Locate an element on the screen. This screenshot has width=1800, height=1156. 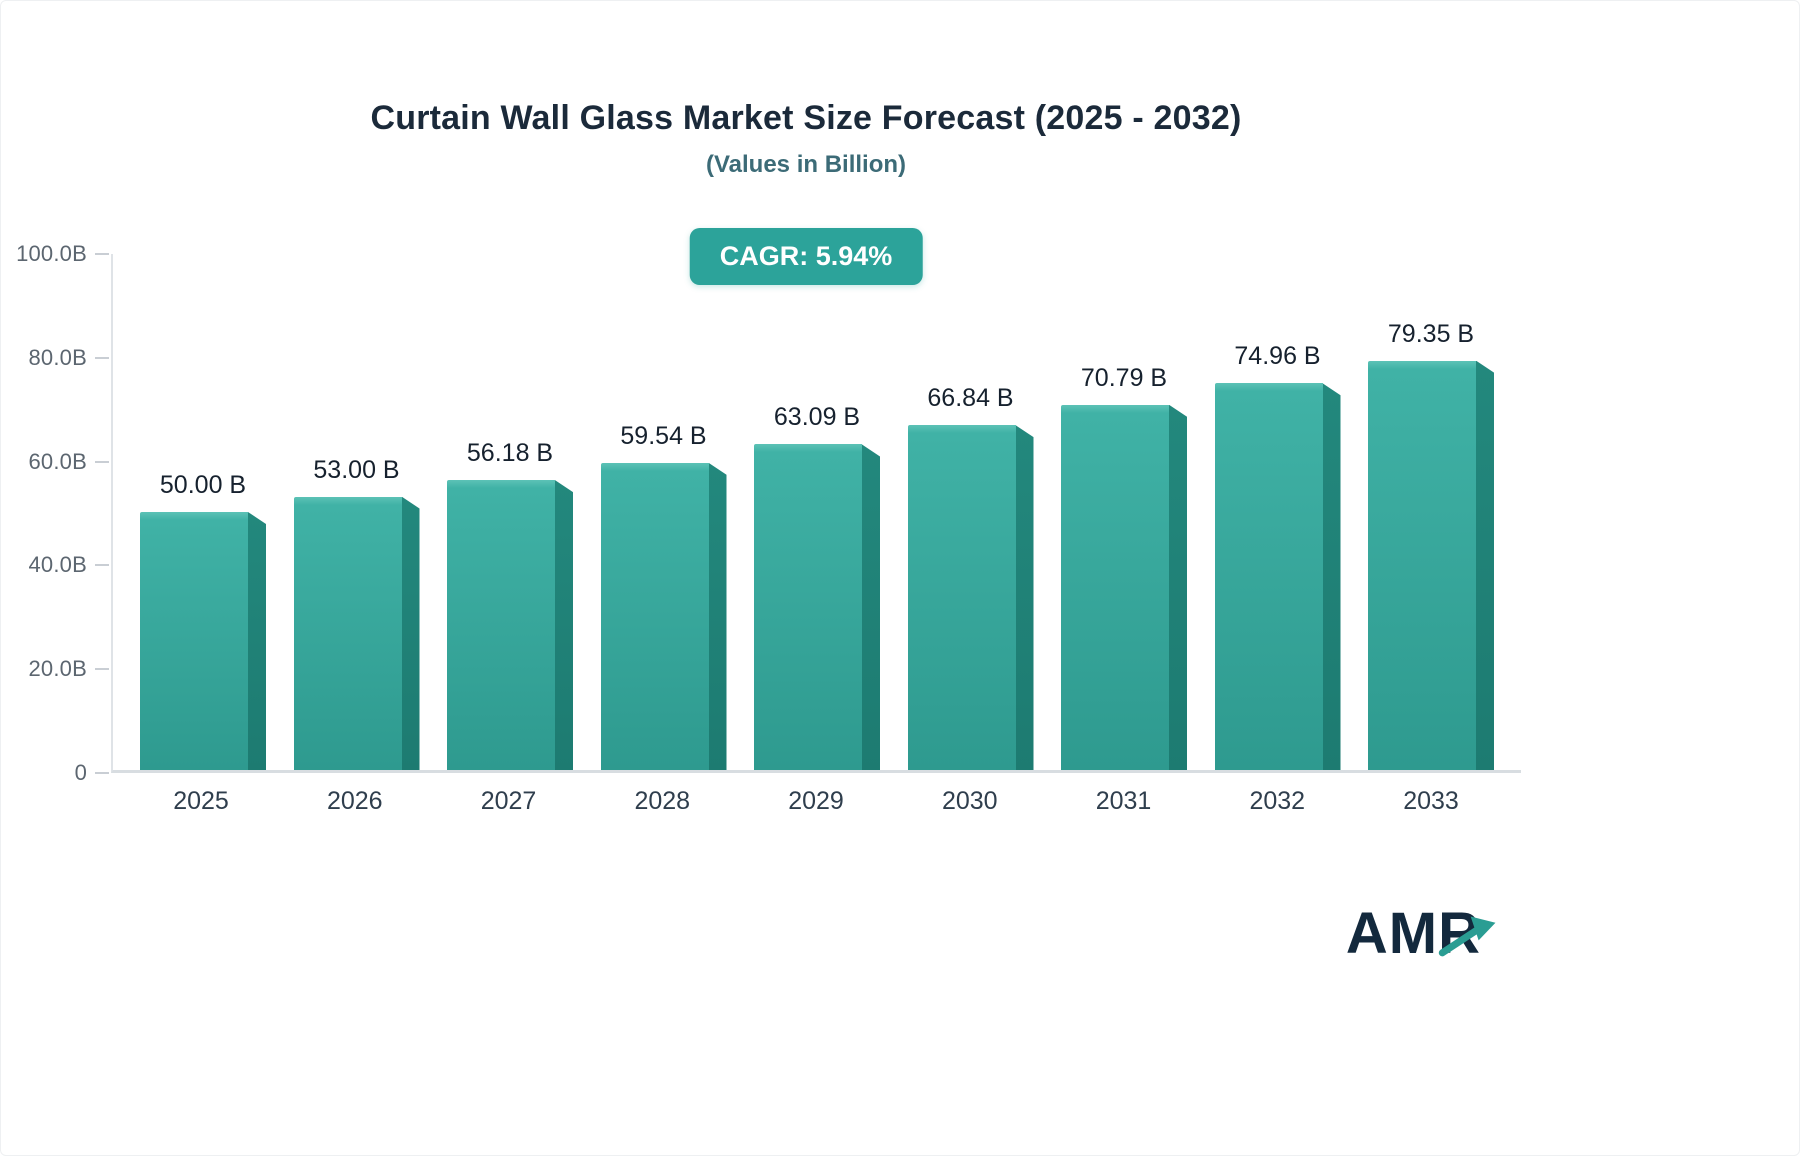
x-axis-label: 2029 is located at coordinates (816, 801).